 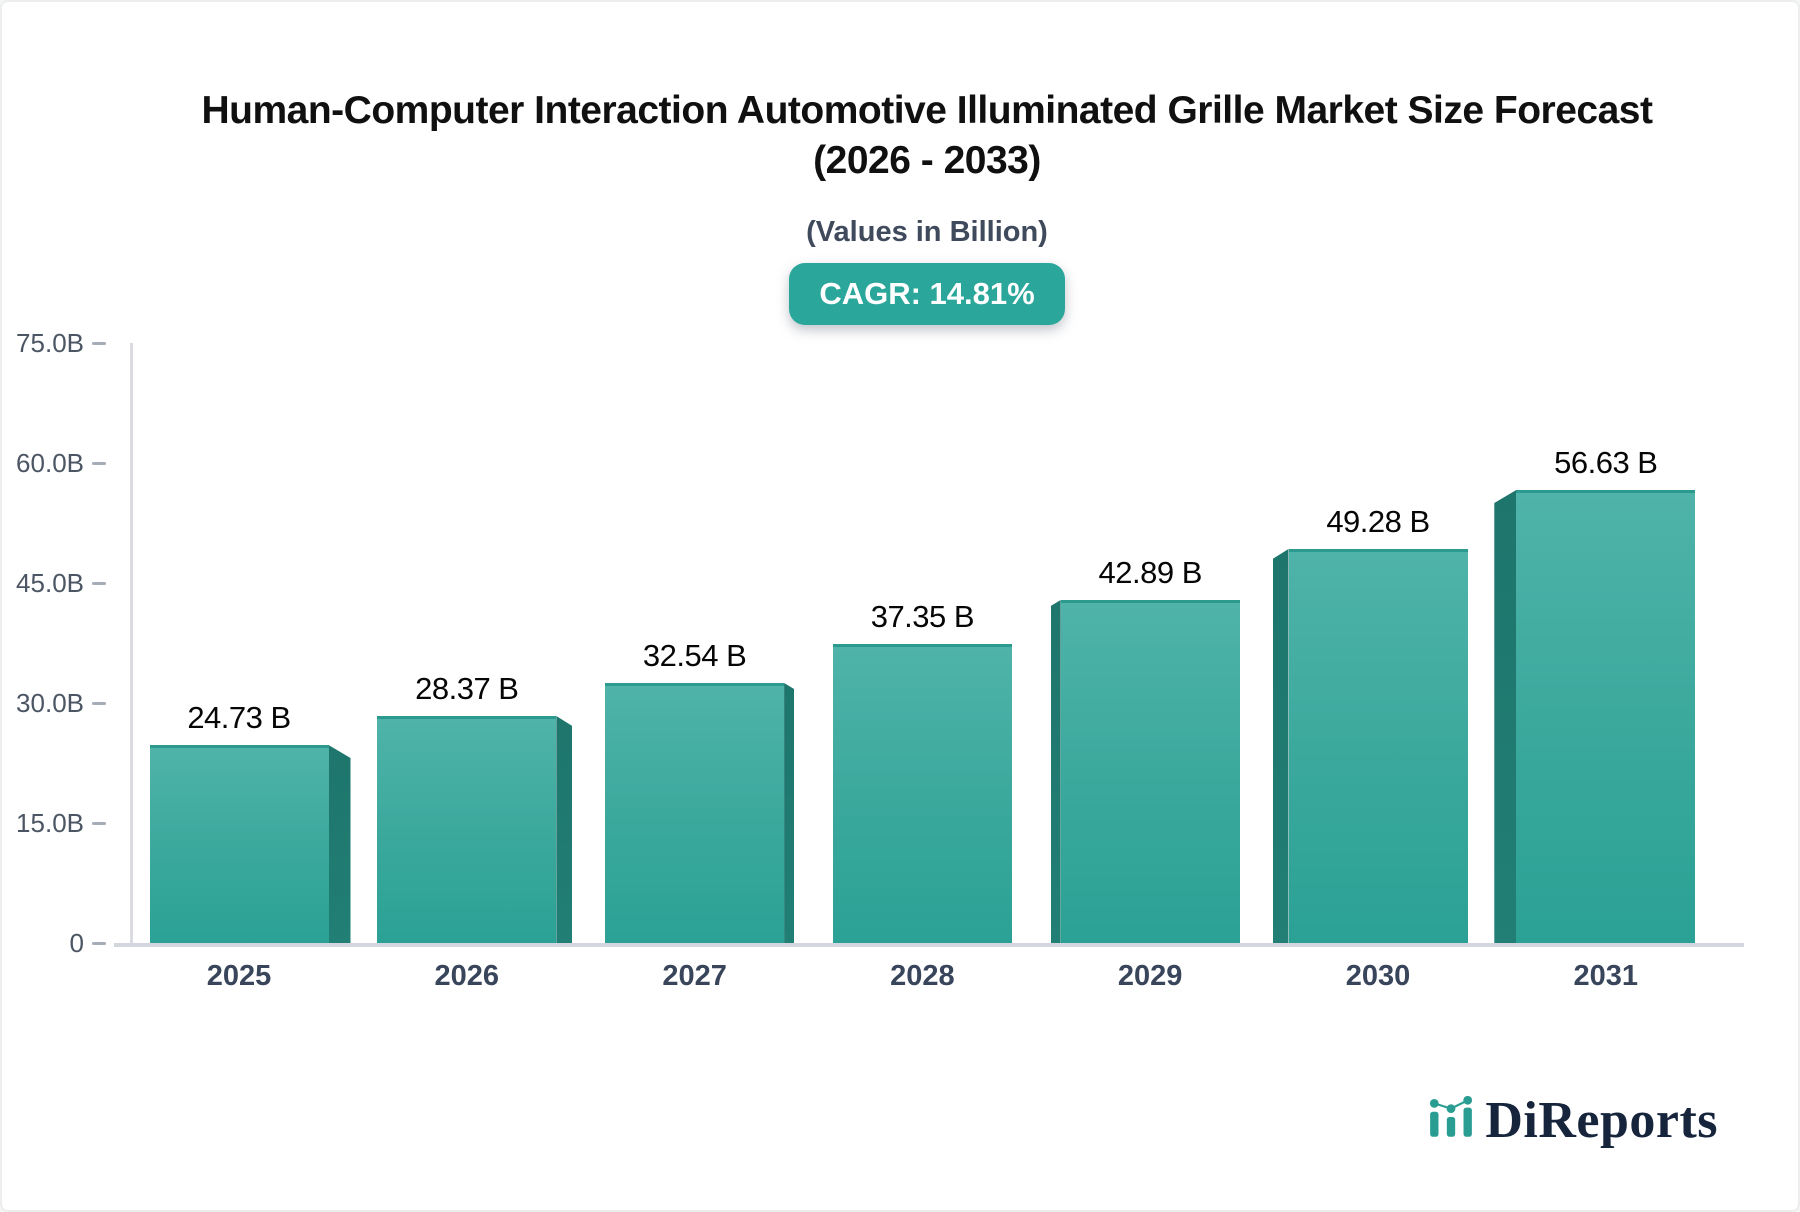 I want to click on bar-2030, so click(x=1378, y=746).